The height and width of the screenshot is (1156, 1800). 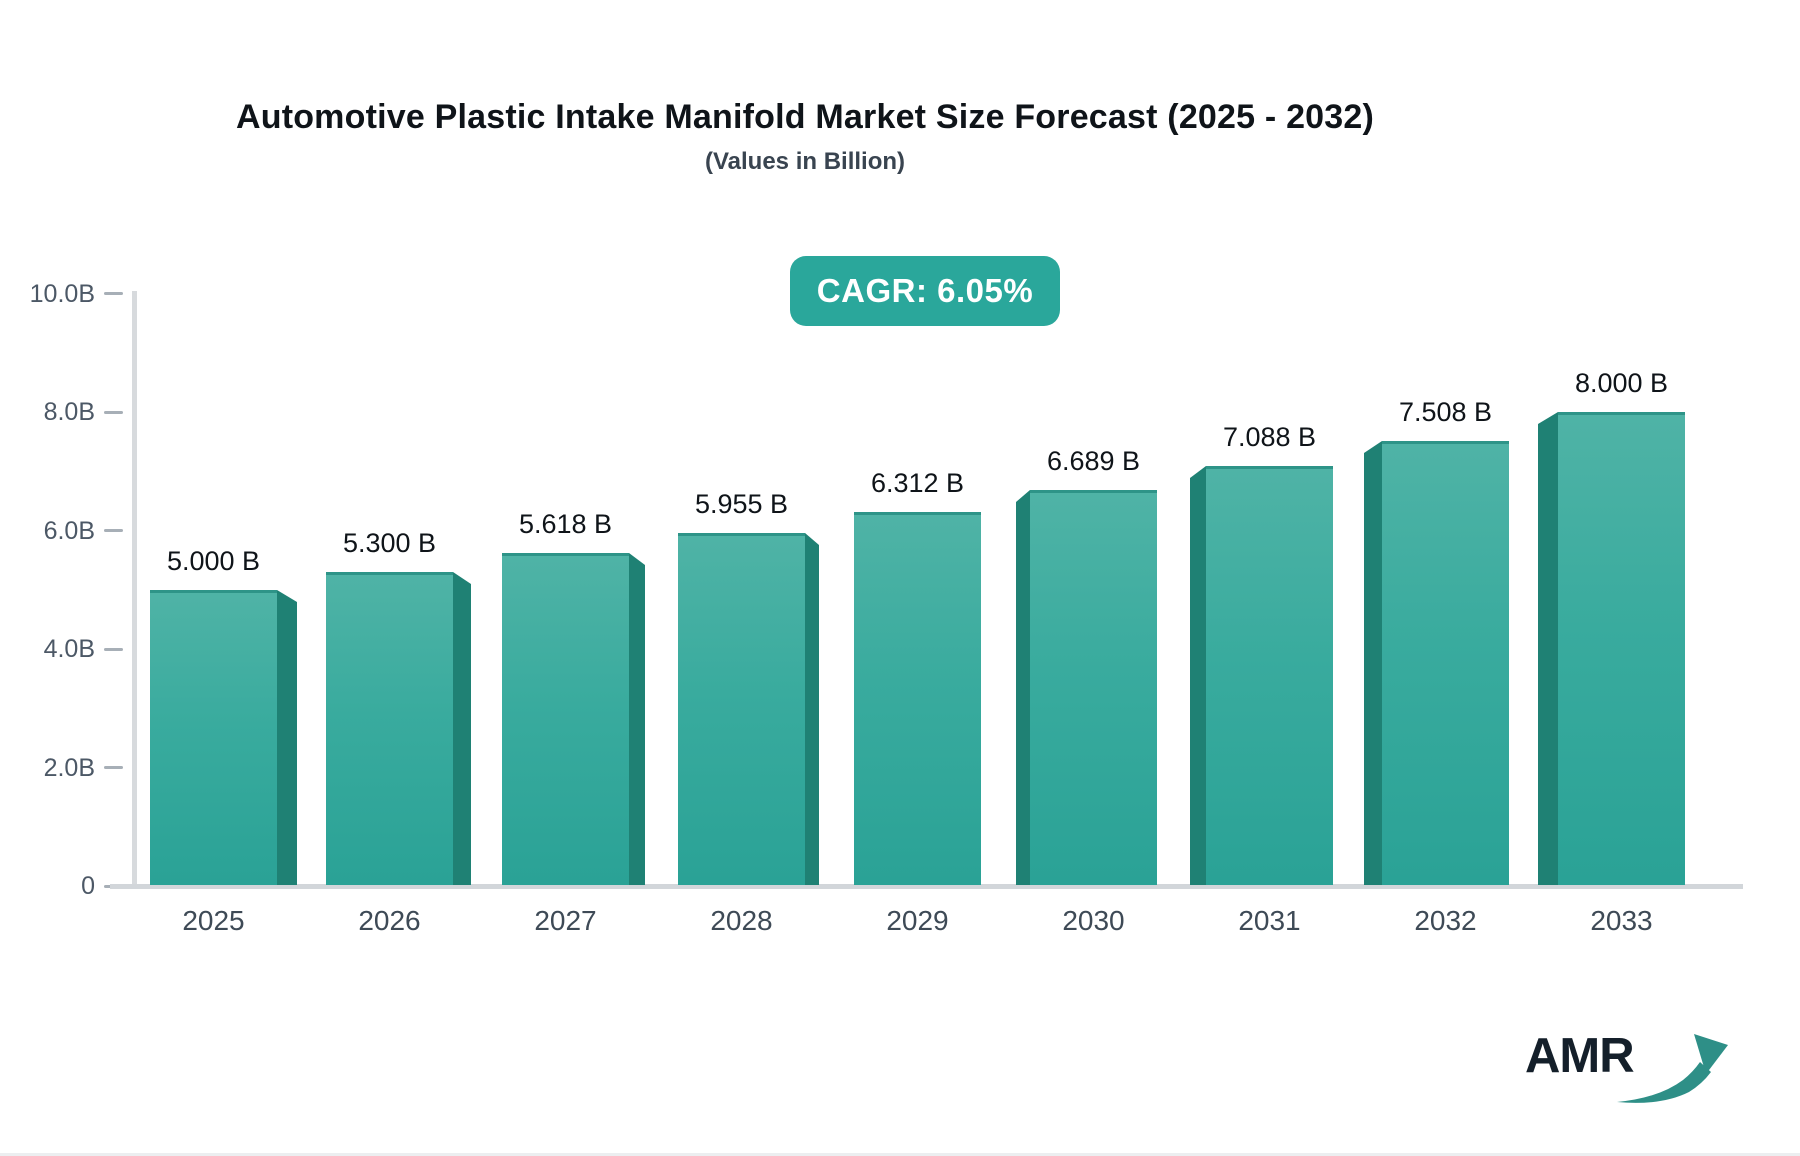 What do you see at coordinates (917, 920) in the screenshot?
I see `x-axis-label: 2029` at bounding box center [917, 920].